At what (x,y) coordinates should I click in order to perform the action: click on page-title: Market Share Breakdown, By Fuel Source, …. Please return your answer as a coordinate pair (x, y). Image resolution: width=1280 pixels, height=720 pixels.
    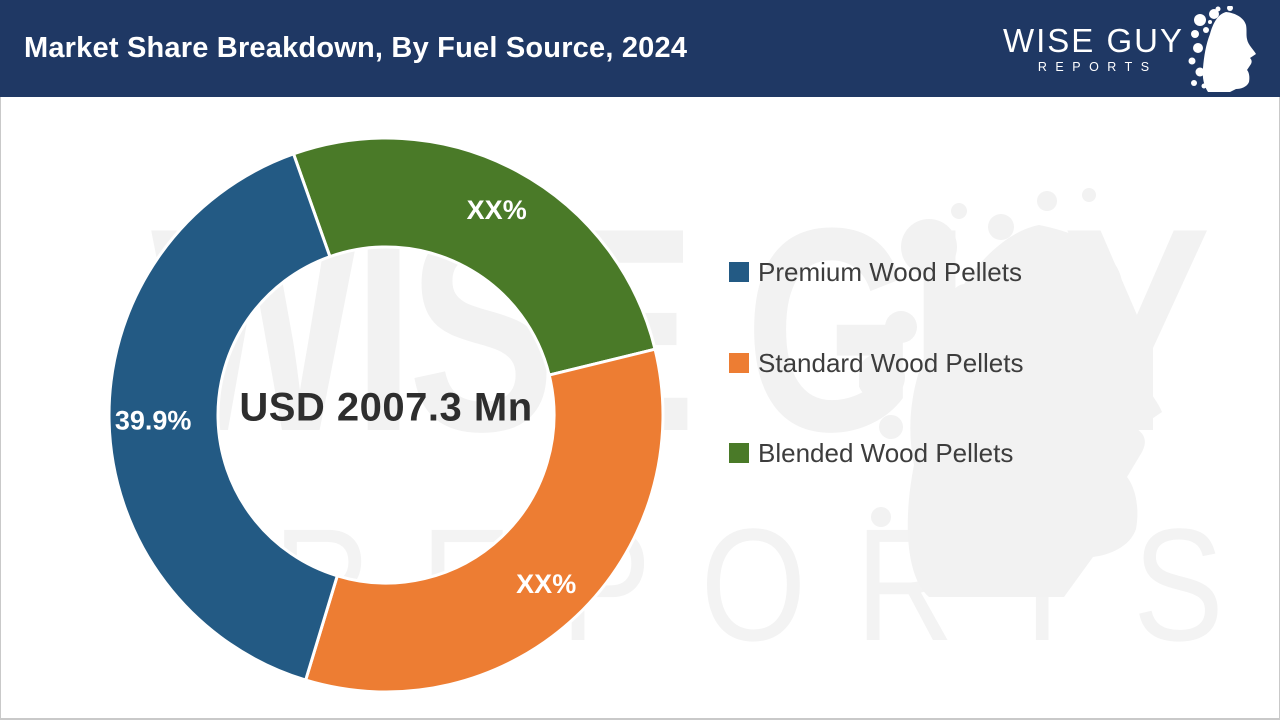
    Looking at the image, I should click on (356, 48).